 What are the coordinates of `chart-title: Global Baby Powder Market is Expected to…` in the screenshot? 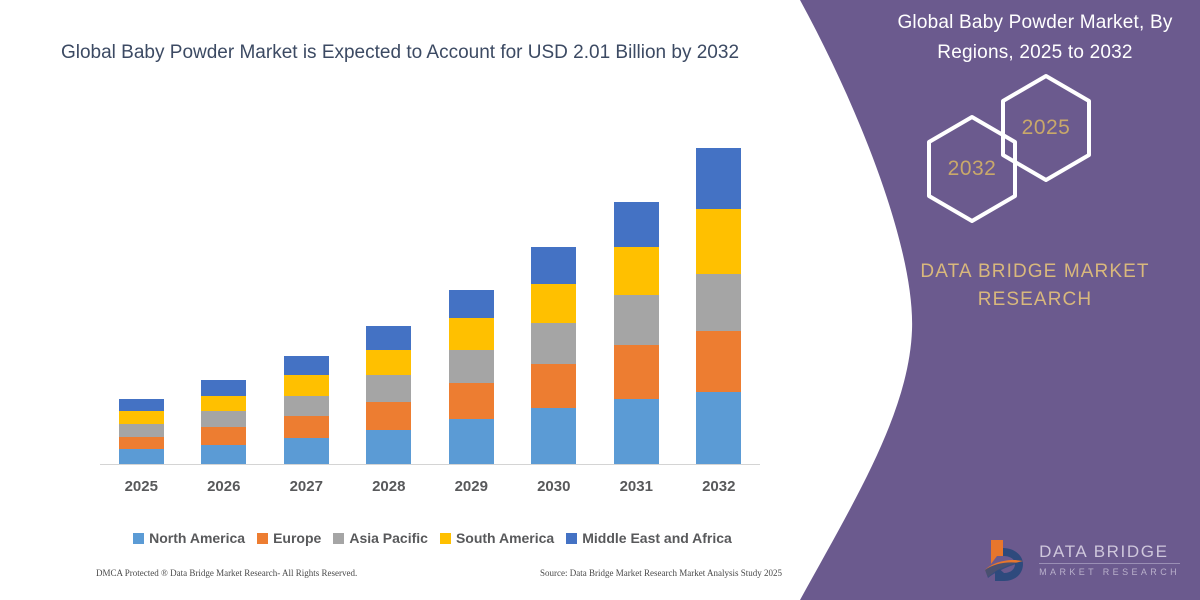 It's located at (400, 52).